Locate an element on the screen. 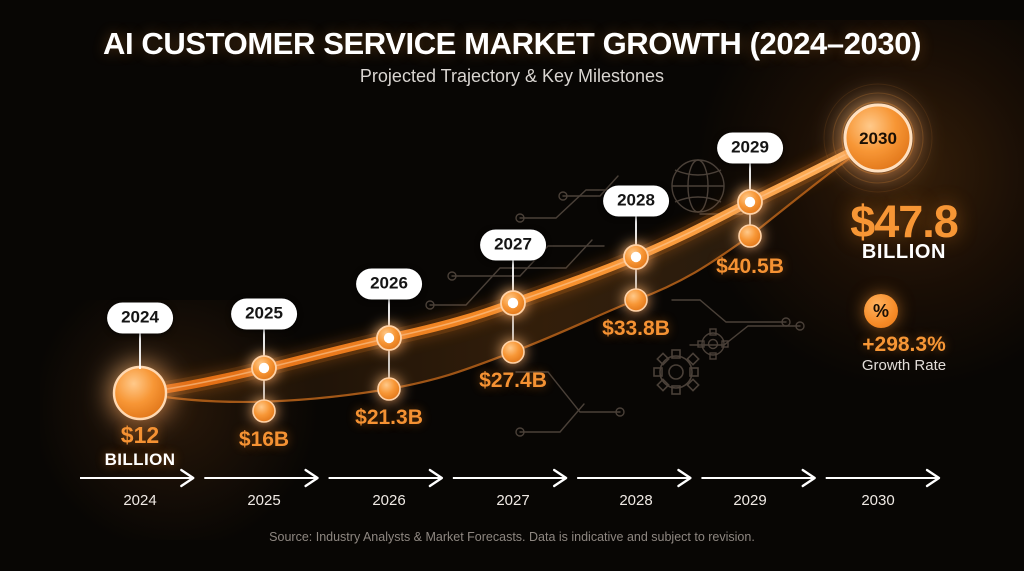 The height and width of the screenshot is (571, 1024). value-label-2027: $27.4B is located at coordinates (513, 380).